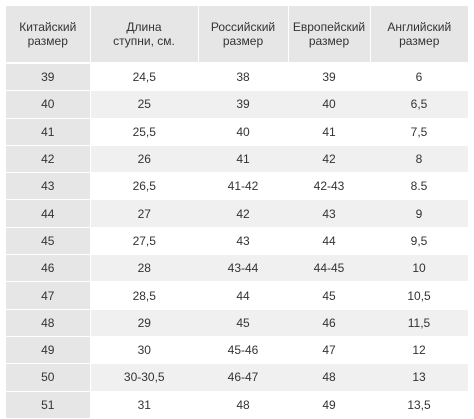 This screenshot has width=474, height=419. I want to click on cell-russian-size: 38, so click(243, 77).